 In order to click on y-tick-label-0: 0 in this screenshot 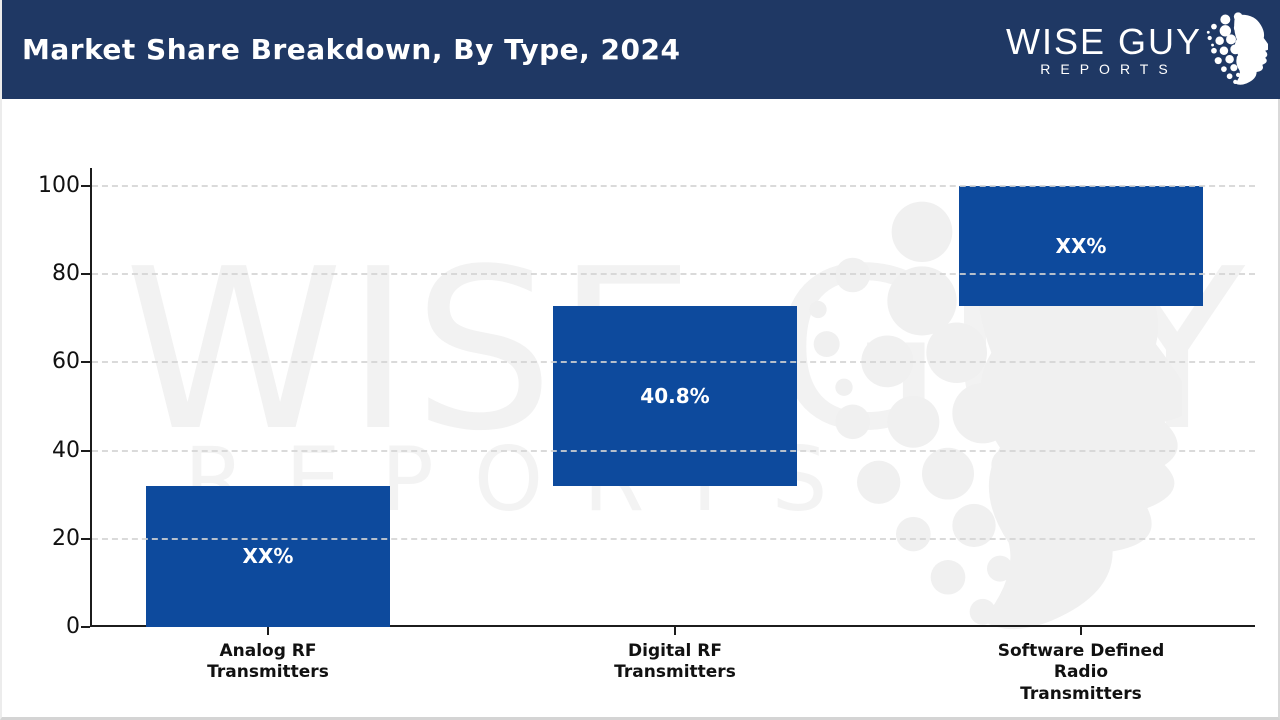, I will do `click(73, 626)`.